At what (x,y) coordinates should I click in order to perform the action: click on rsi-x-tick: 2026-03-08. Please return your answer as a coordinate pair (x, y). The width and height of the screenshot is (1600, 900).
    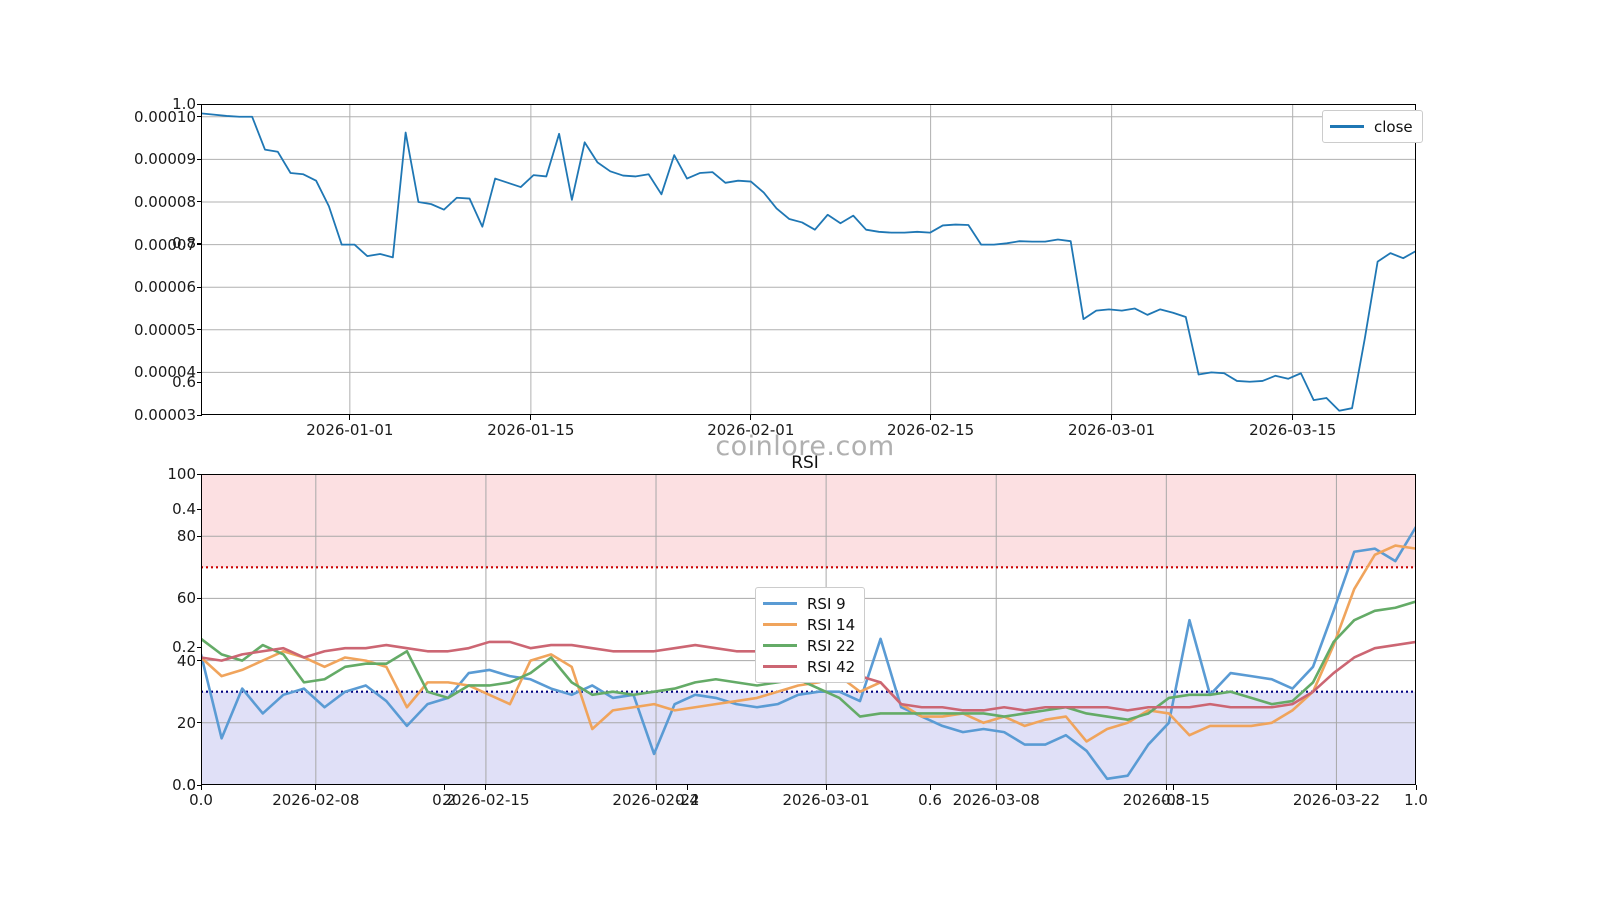
    Looking at the image, I should click on (996, 800).